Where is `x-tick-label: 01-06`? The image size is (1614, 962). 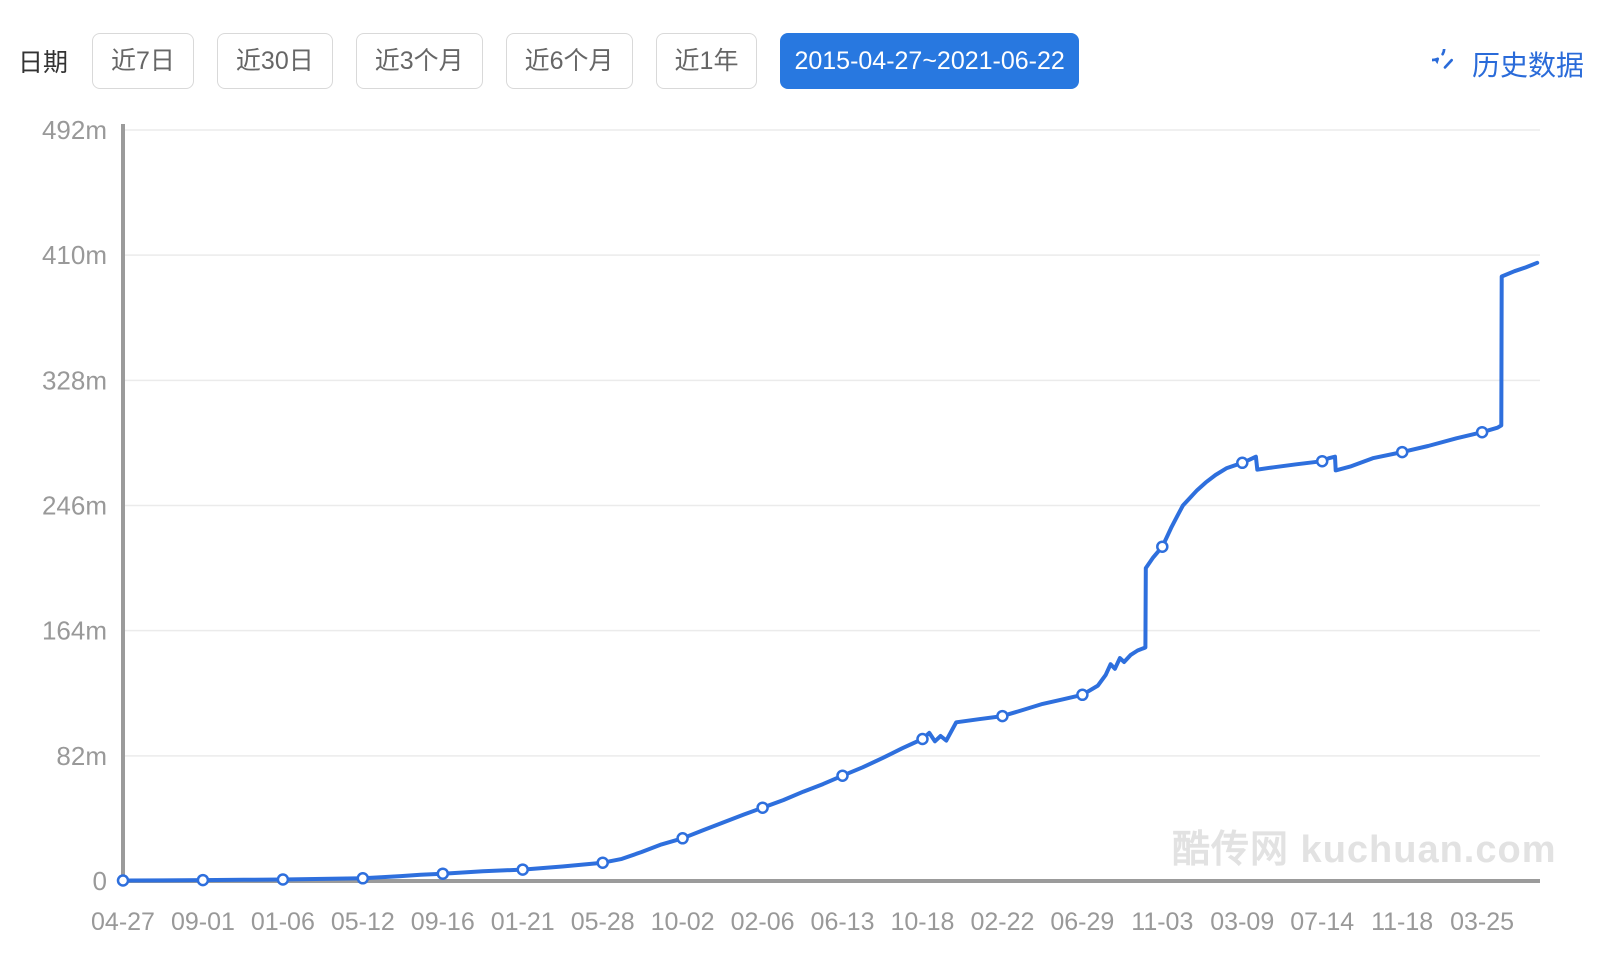 x-tick-label: 01-06 is located at coordinates (283, 922).